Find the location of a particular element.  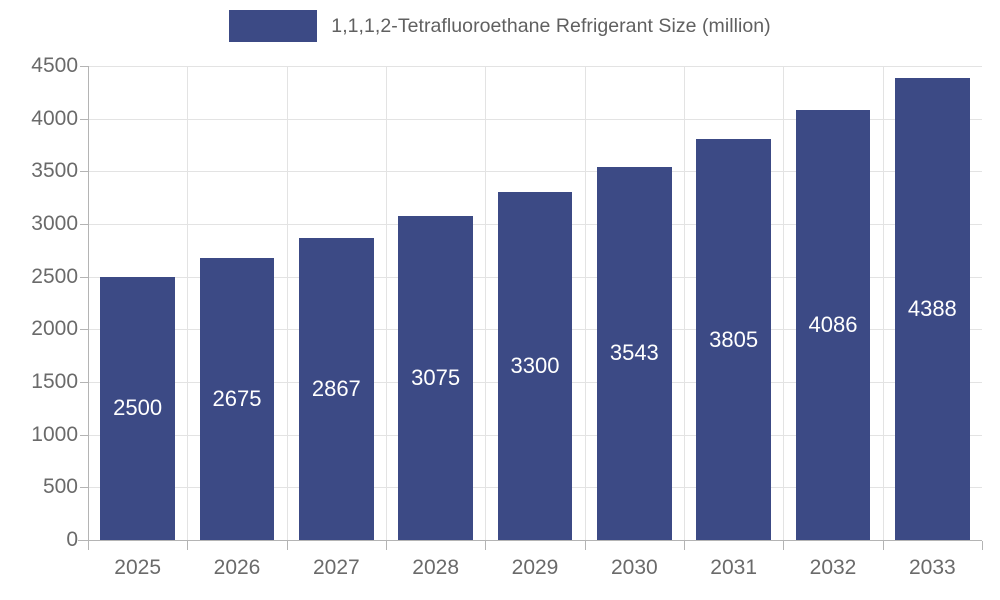

bar-value-label: 2675 is located at coordinates (237, 399).